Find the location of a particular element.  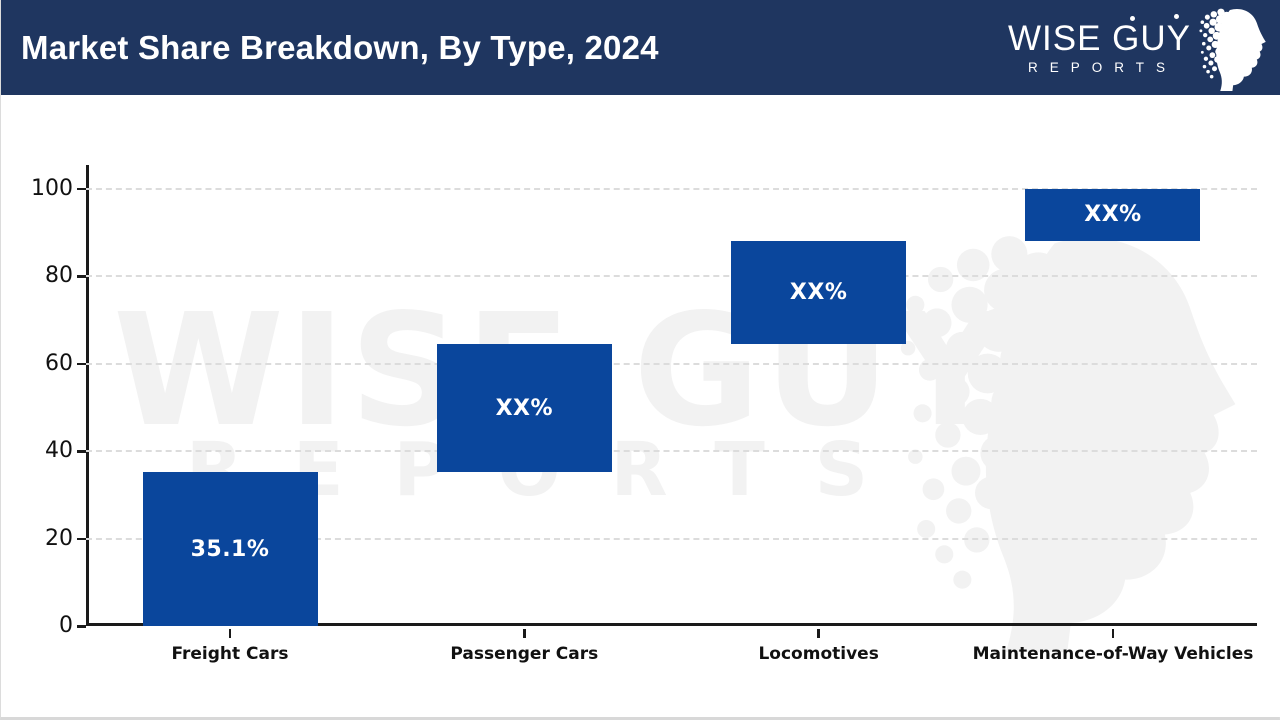

x-axis-category-label: Passenger Cars is located at coordinates (524, 654).